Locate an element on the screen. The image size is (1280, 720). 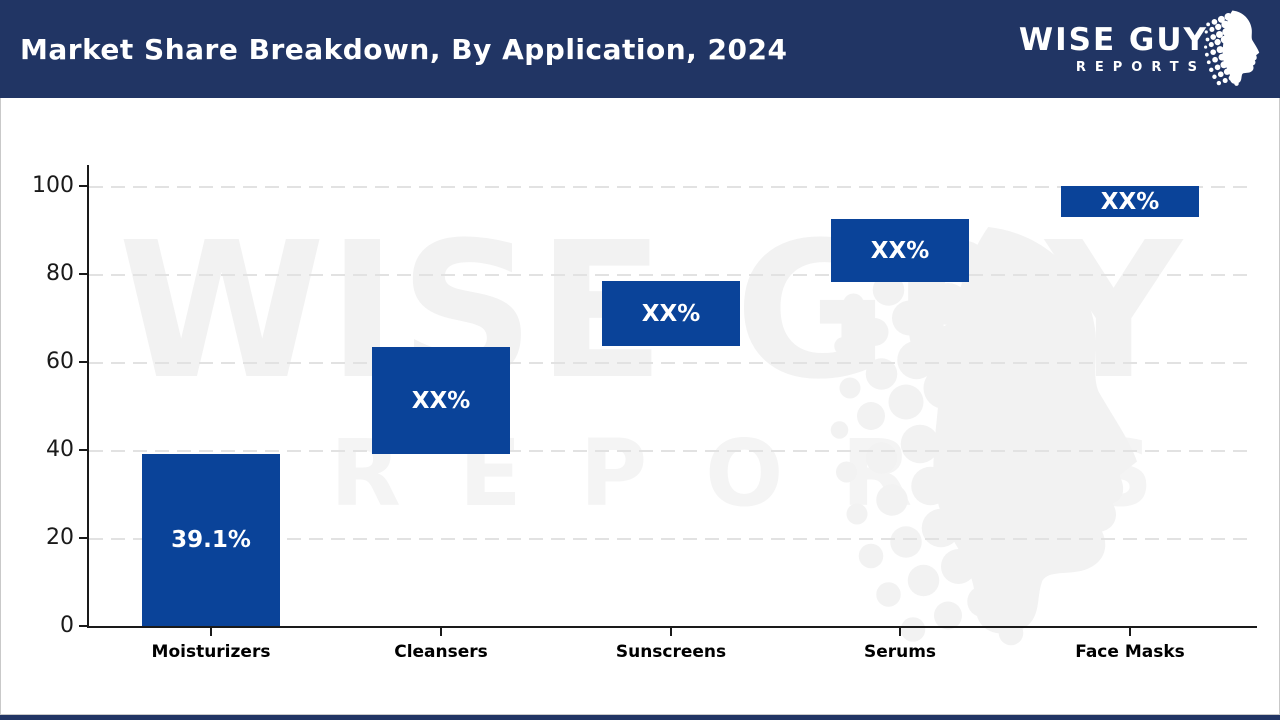
x-category-label-serums: Serums is located at coordinates (900, 652).